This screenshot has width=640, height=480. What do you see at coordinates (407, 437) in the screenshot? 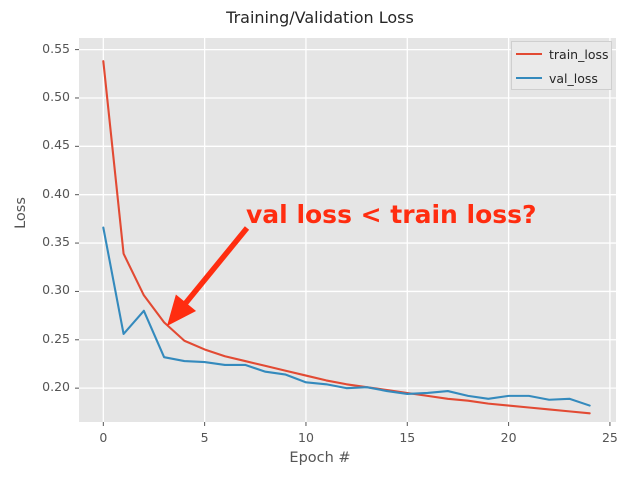
I see `x-tick-label: 15` at bounding box center [407, 437].